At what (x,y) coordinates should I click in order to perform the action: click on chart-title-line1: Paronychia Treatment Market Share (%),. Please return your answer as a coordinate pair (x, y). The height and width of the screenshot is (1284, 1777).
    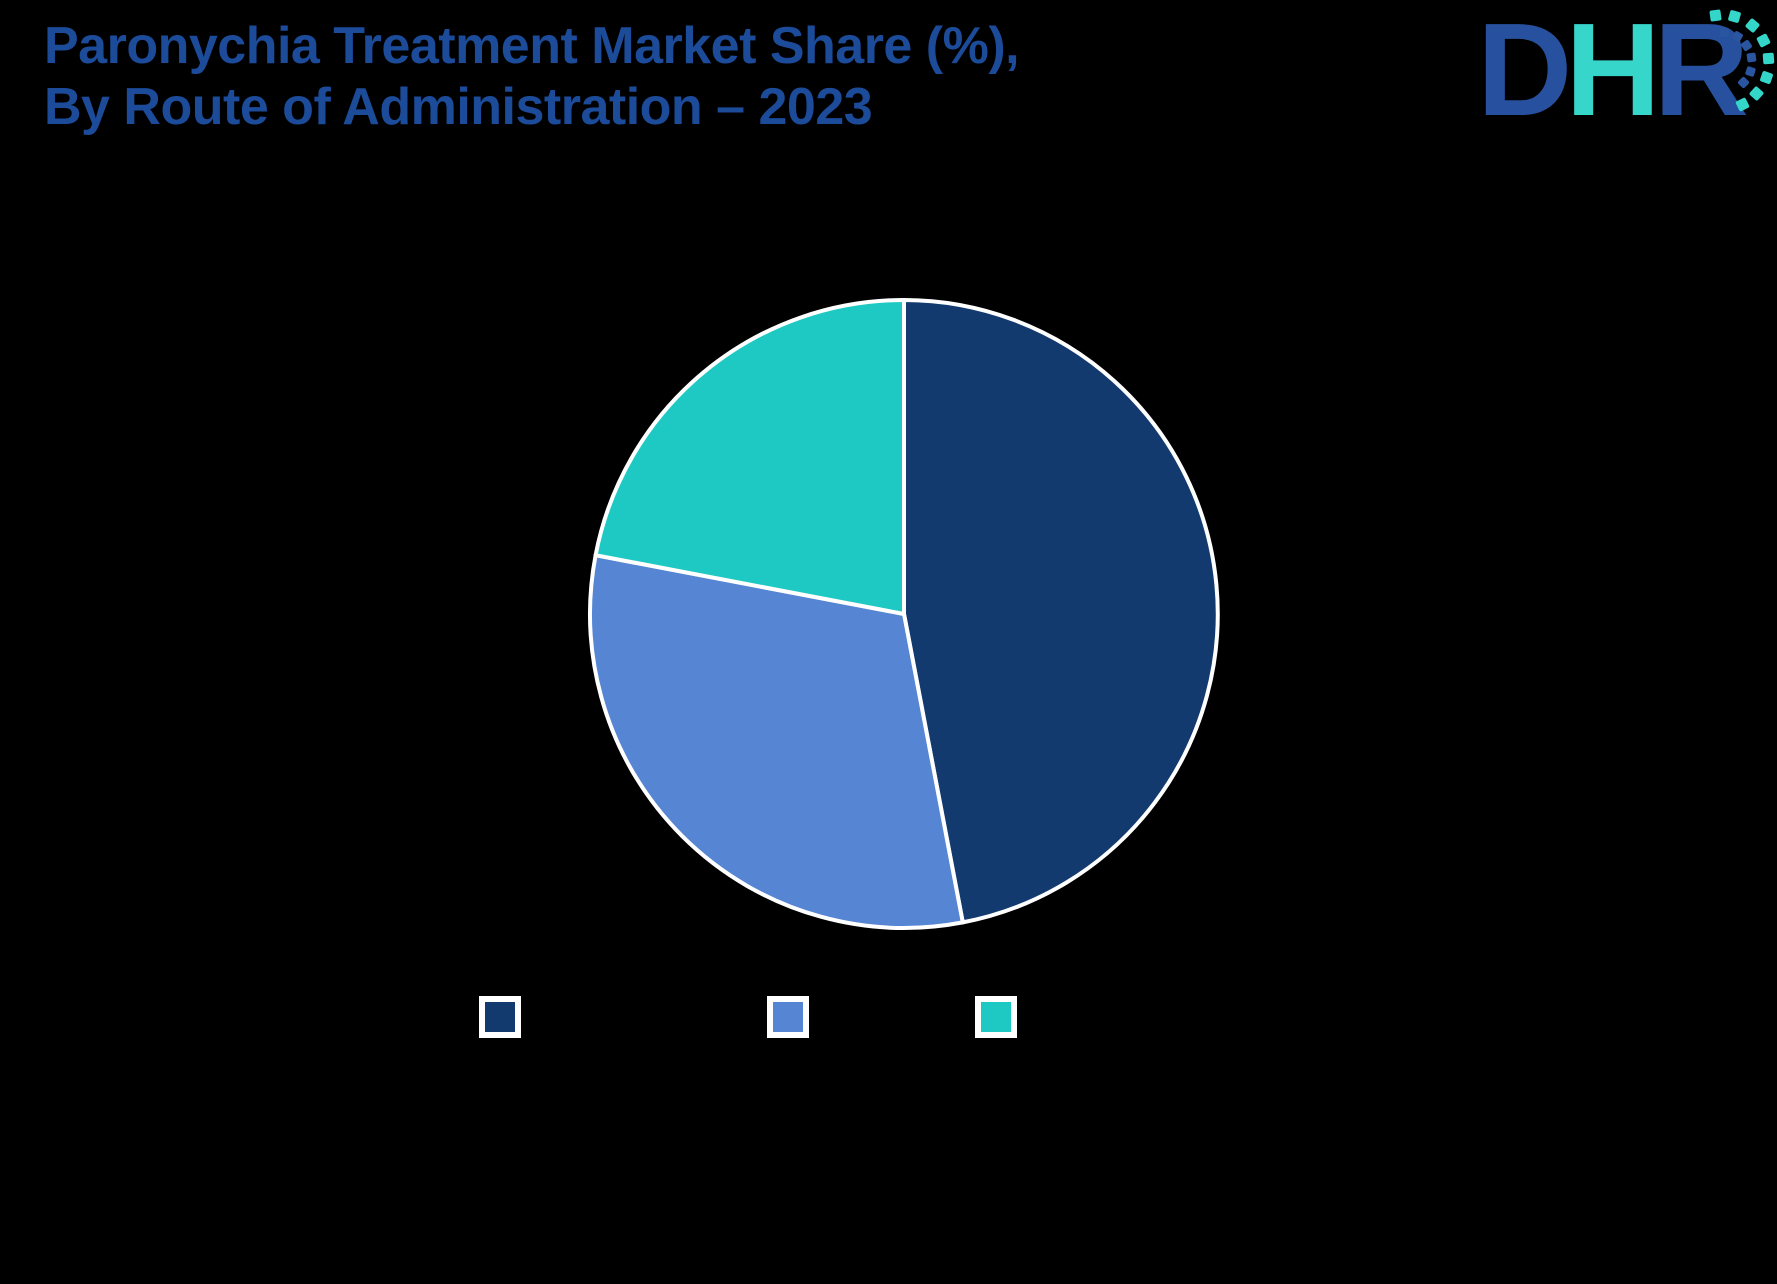
    Looking at the image, I should click on (532, 46).